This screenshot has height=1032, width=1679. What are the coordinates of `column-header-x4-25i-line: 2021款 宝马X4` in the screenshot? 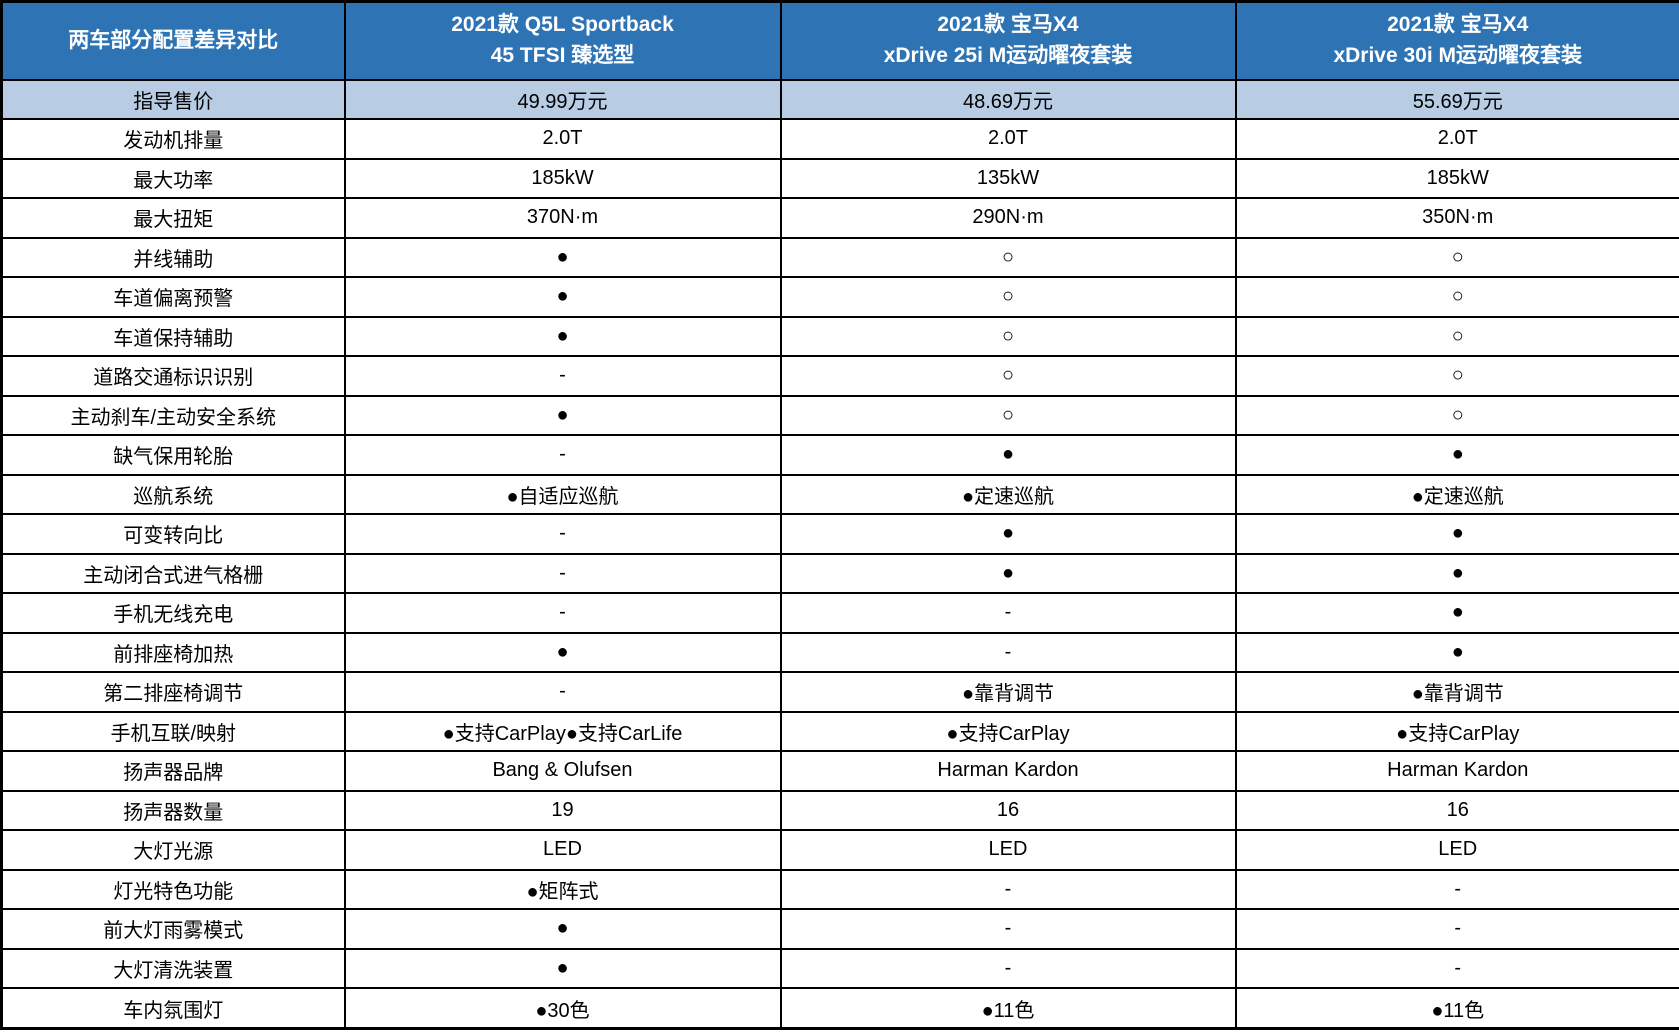 It's located at (1008, 25).